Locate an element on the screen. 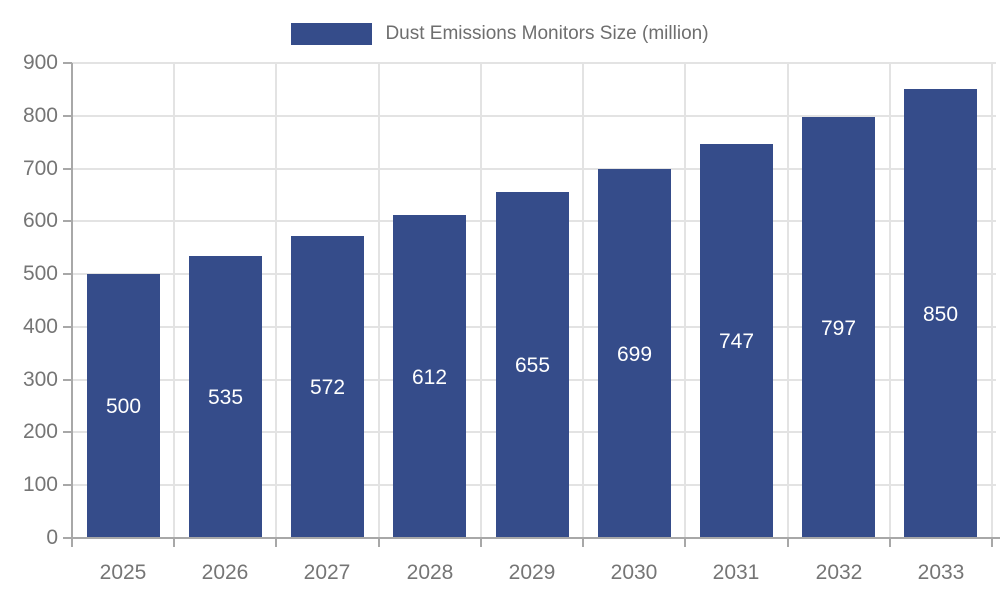 This screenshot has height=600, width=1000. x-axis-tick-label: 2029 is located at coordinates (532, 572).